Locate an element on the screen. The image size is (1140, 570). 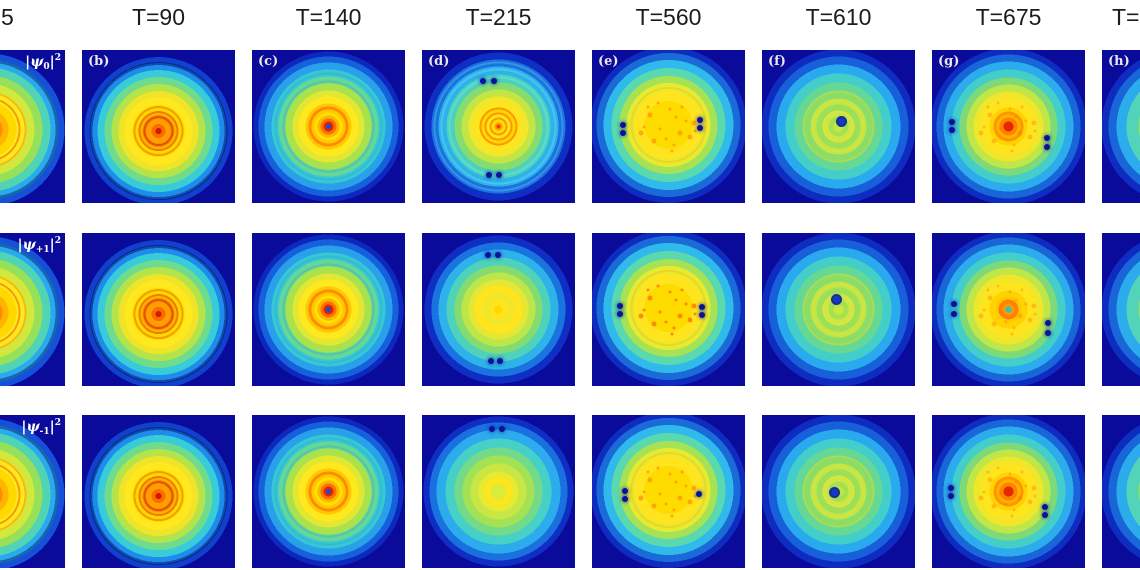
row-label-psi-0: |ψ0|2 is located at coordinates (43, 62).